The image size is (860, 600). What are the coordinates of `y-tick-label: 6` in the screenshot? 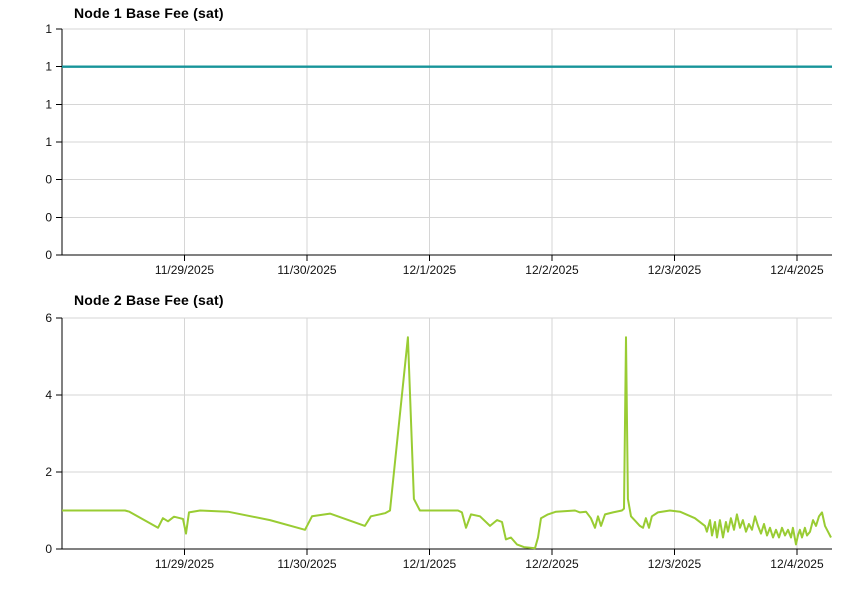 It's located at (48, 318).